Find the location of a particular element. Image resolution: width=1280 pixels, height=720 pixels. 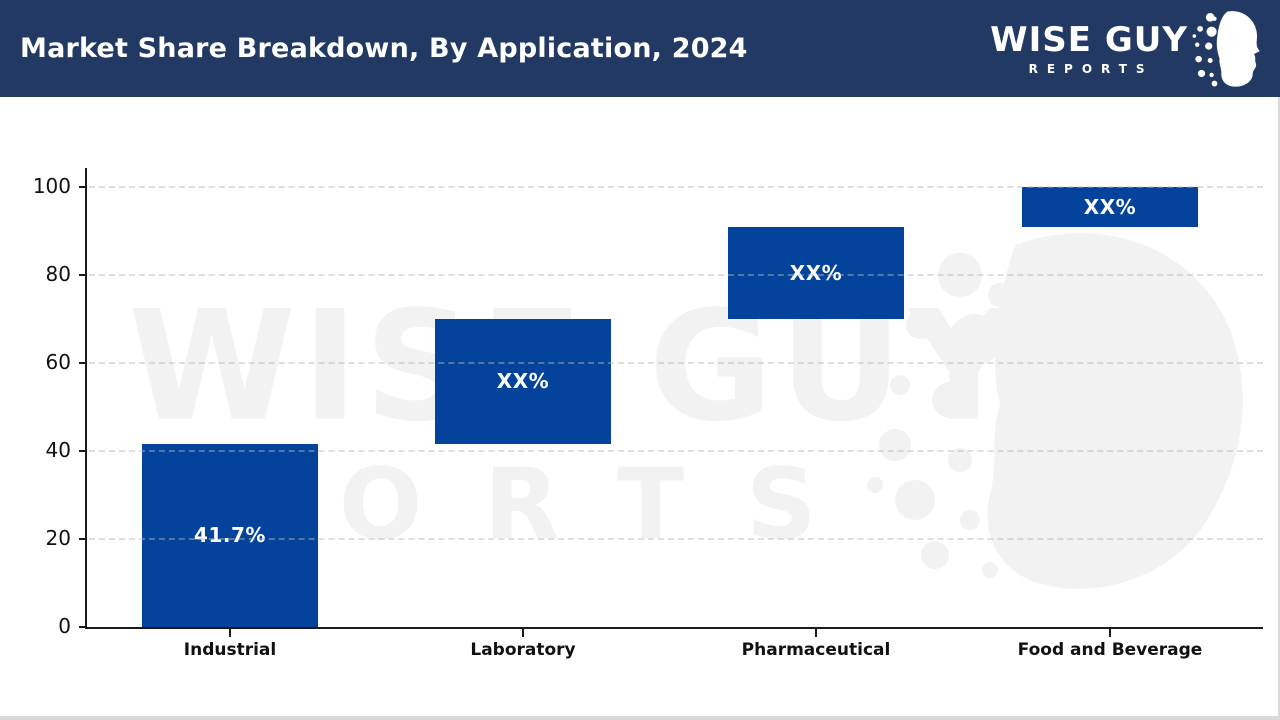

bar-industrial: 41.7% is located at coordinates (230, 535).